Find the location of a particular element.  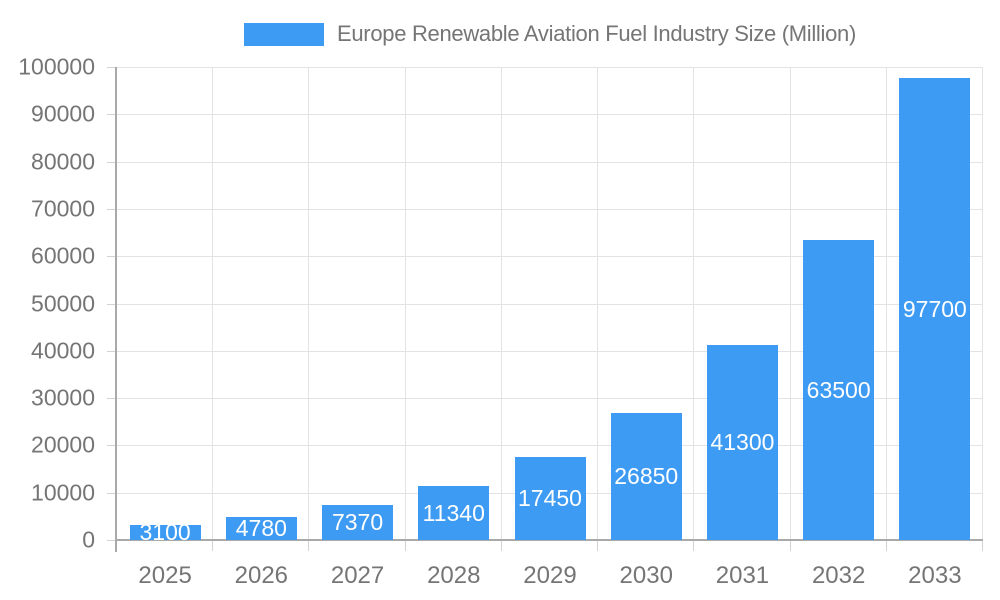

x-axis-label: 2025 is located at coordinates (165, 575).